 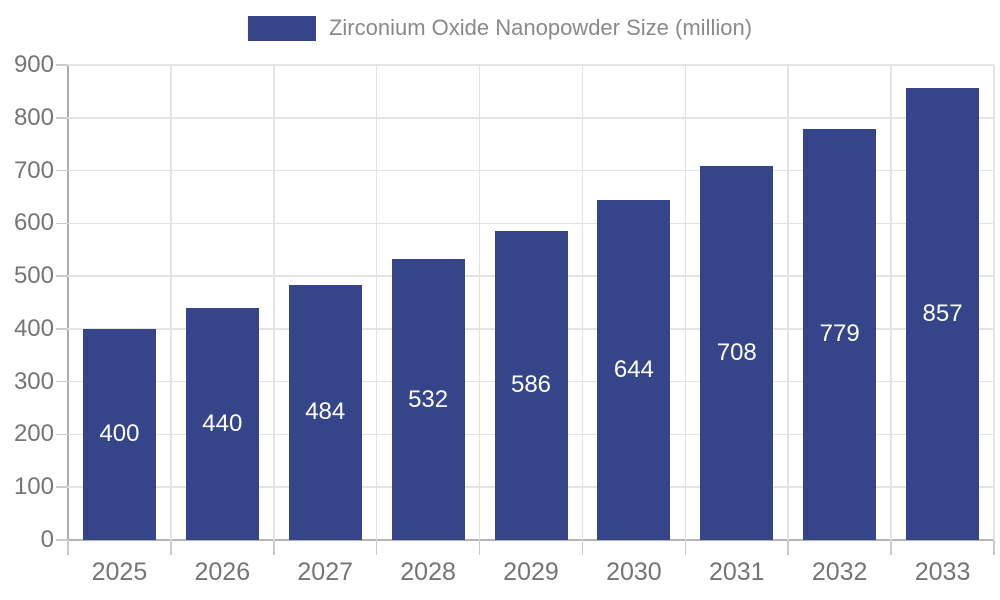 I want to click on bar-value-label: 644, so click(x=633, y=370).